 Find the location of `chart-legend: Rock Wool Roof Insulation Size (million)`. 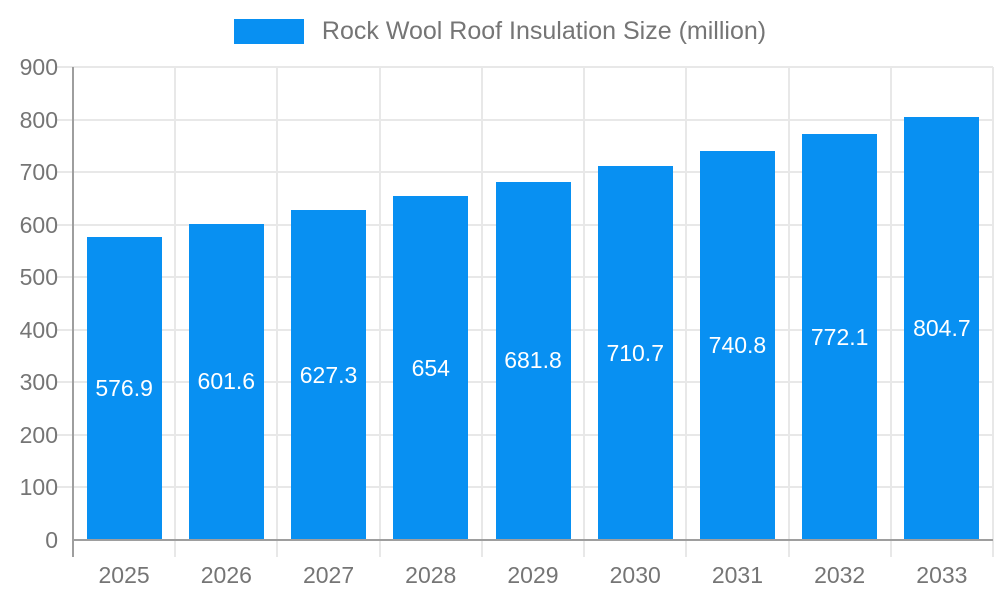

chart-legend: Rock Wool Roof Insulation Size (million) is located at coordinates (500, 31).